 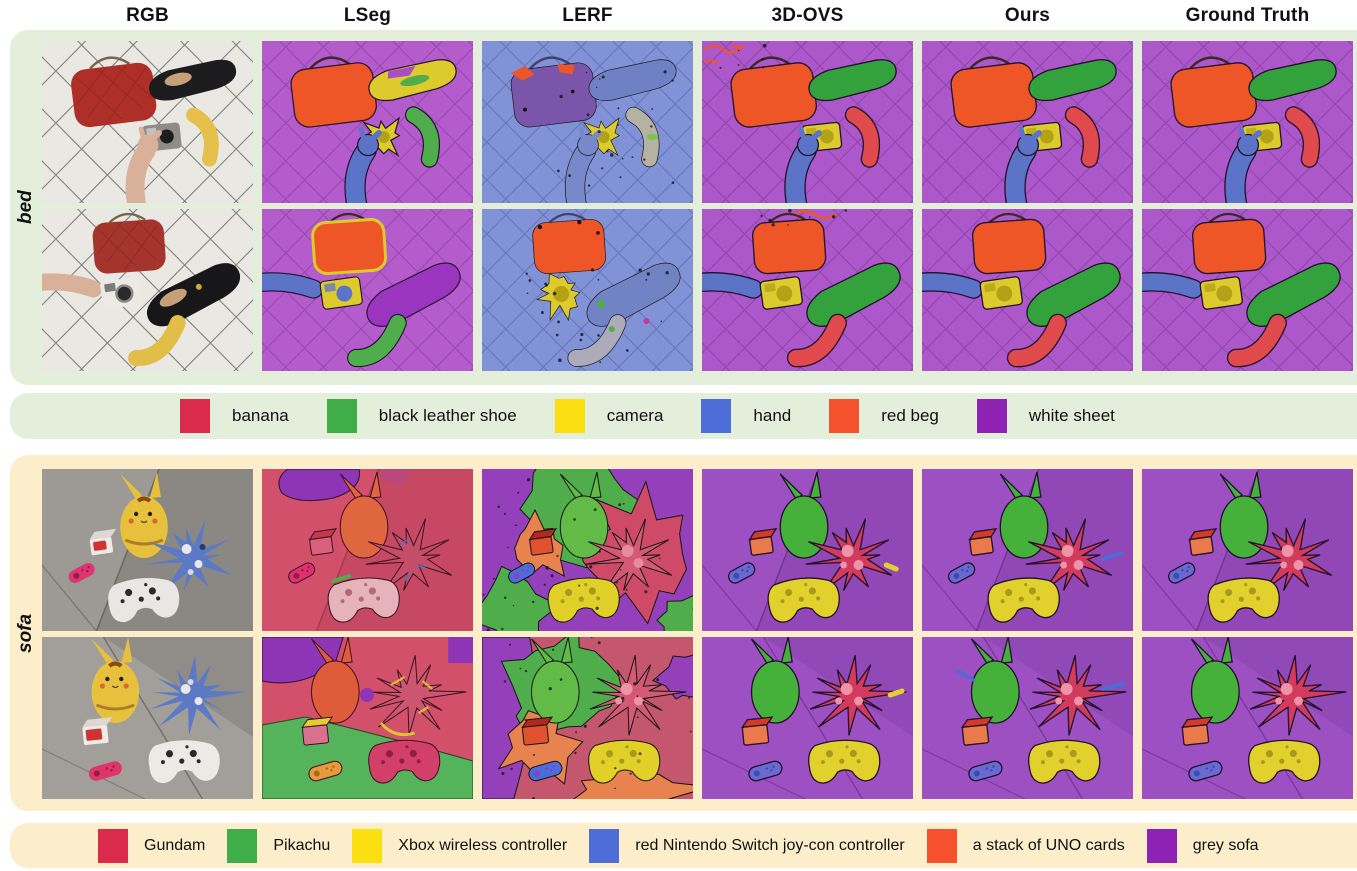 I want to click on legend-item-banana: banana, so click(x=234, y=416).